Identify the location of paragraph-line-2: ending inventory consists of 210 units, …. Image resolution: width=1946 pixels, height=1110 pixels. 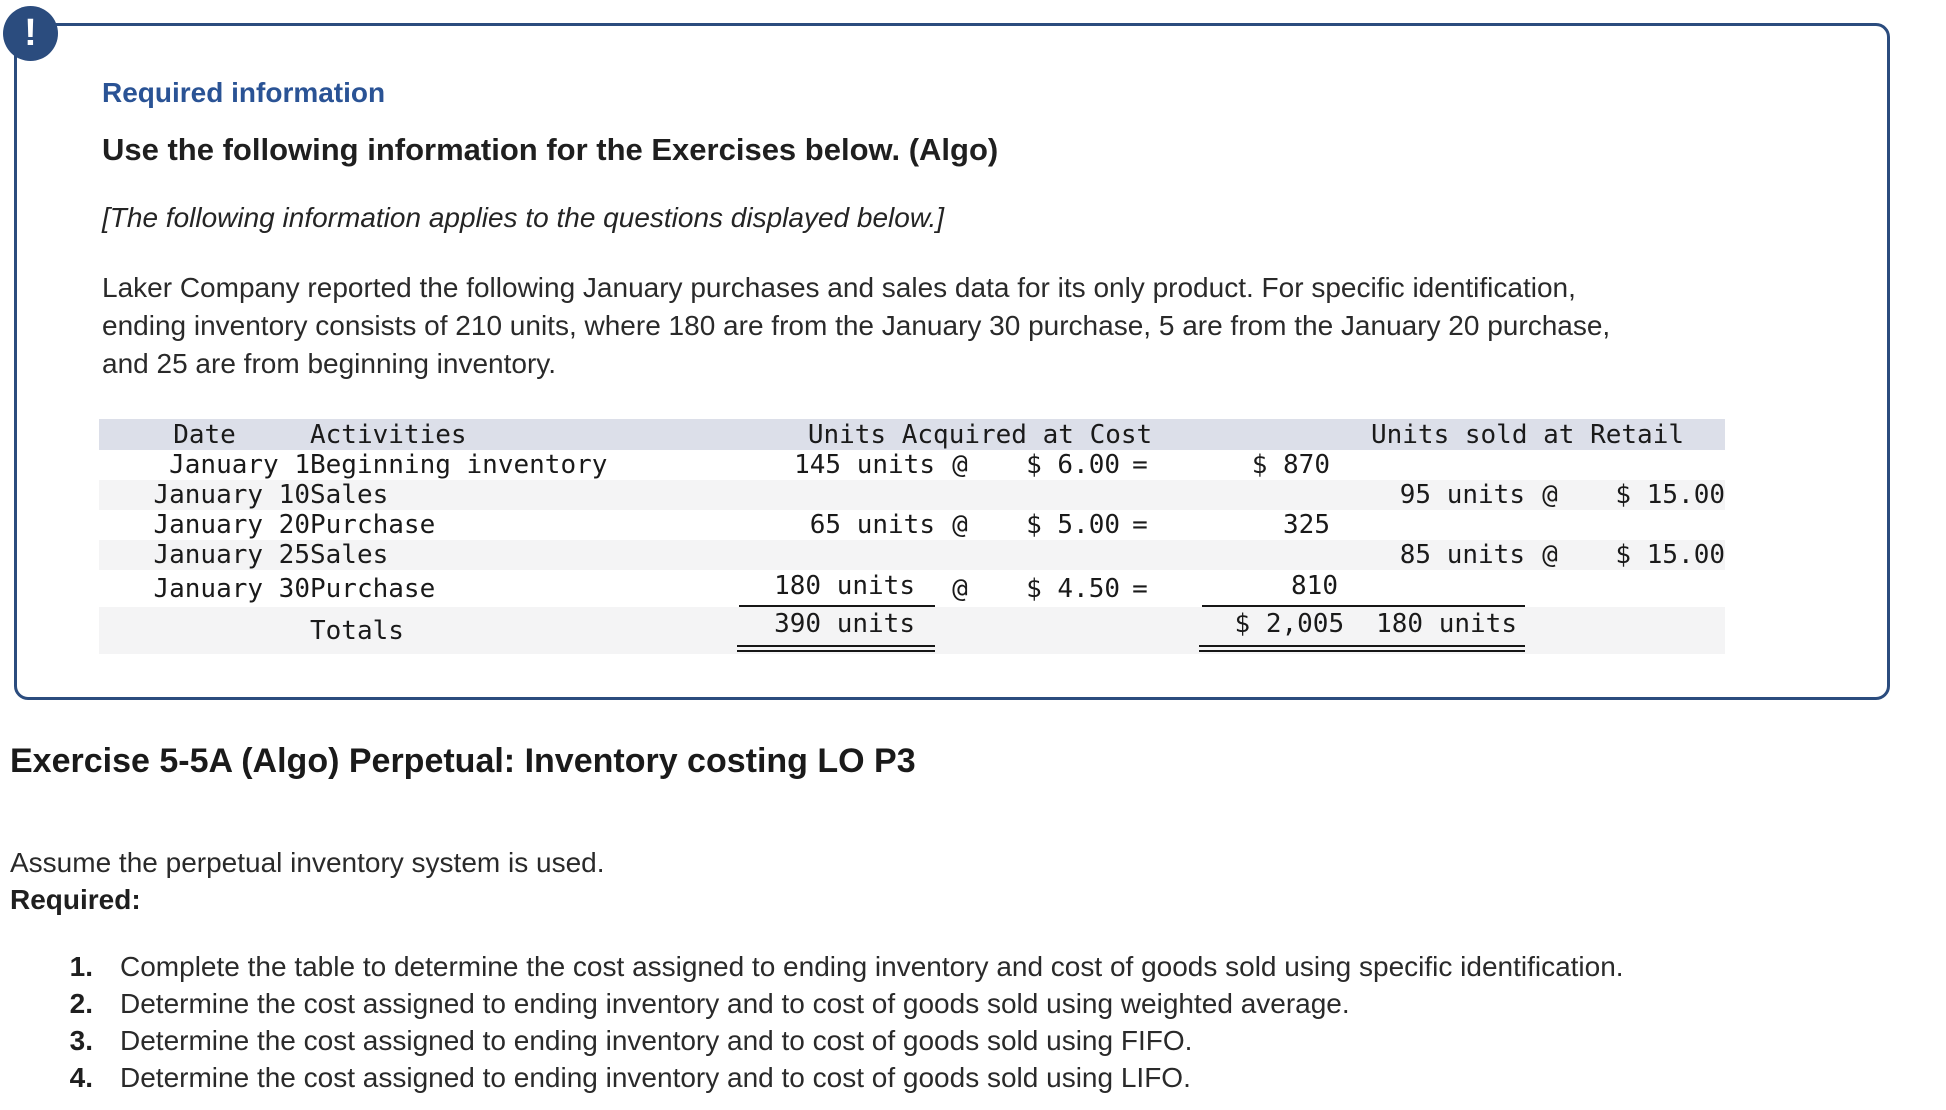
(856, 325).